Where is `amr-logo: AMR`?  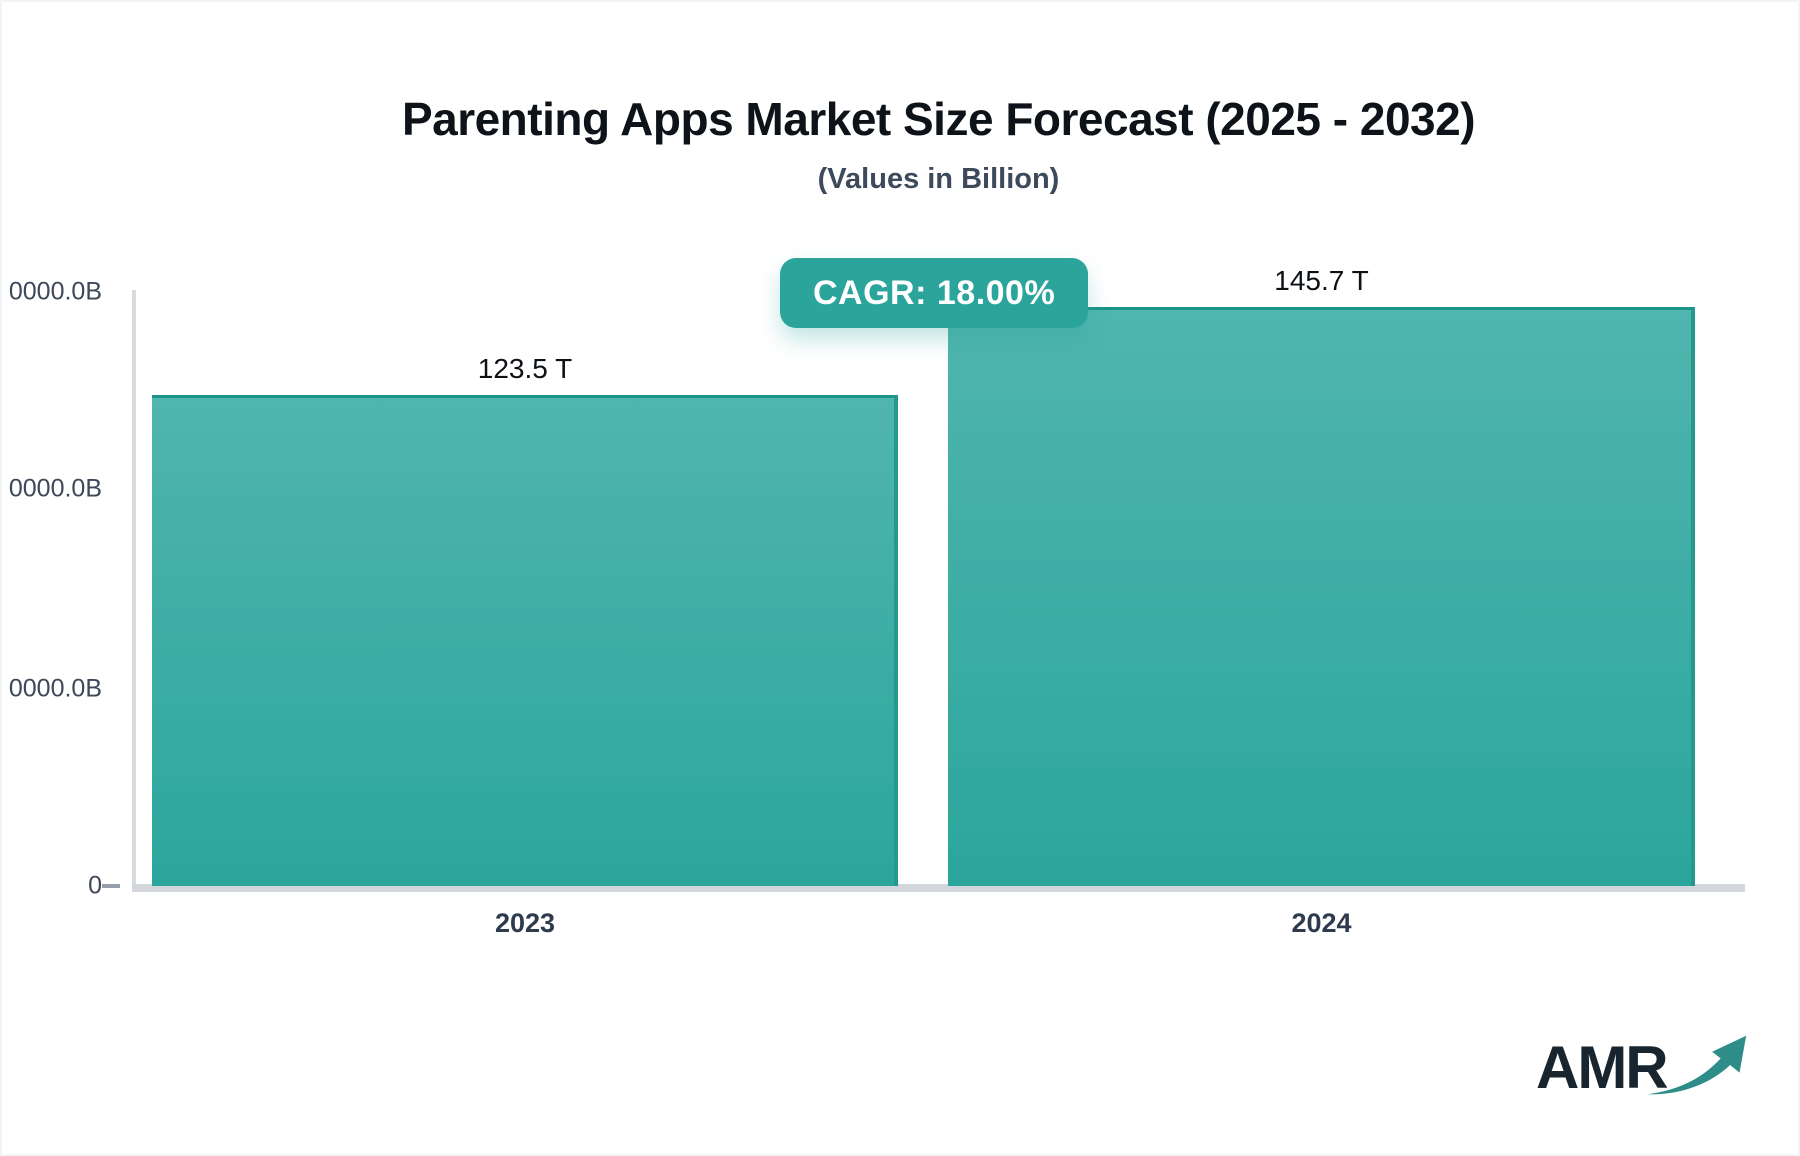
amr-logo: AMR is located at coordinates (1642, 1067).